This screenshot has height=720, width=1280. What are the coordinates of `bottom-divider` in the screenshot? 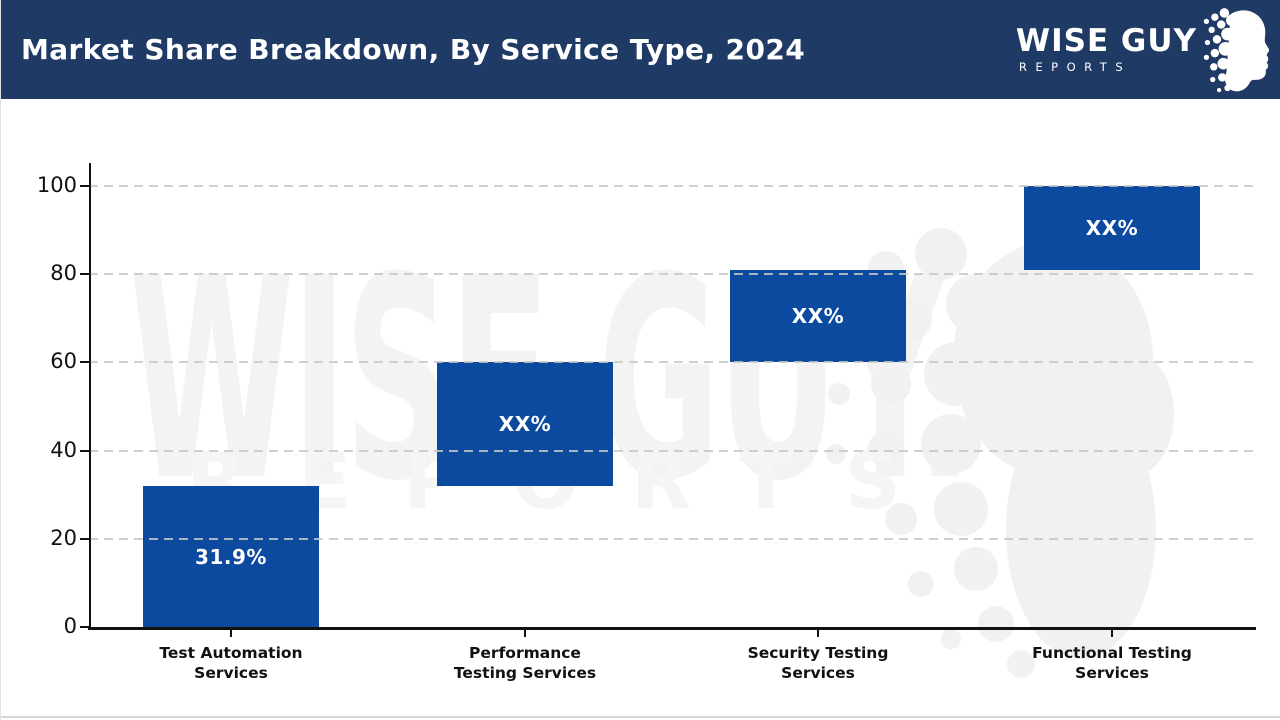 It's located at (640, 717).